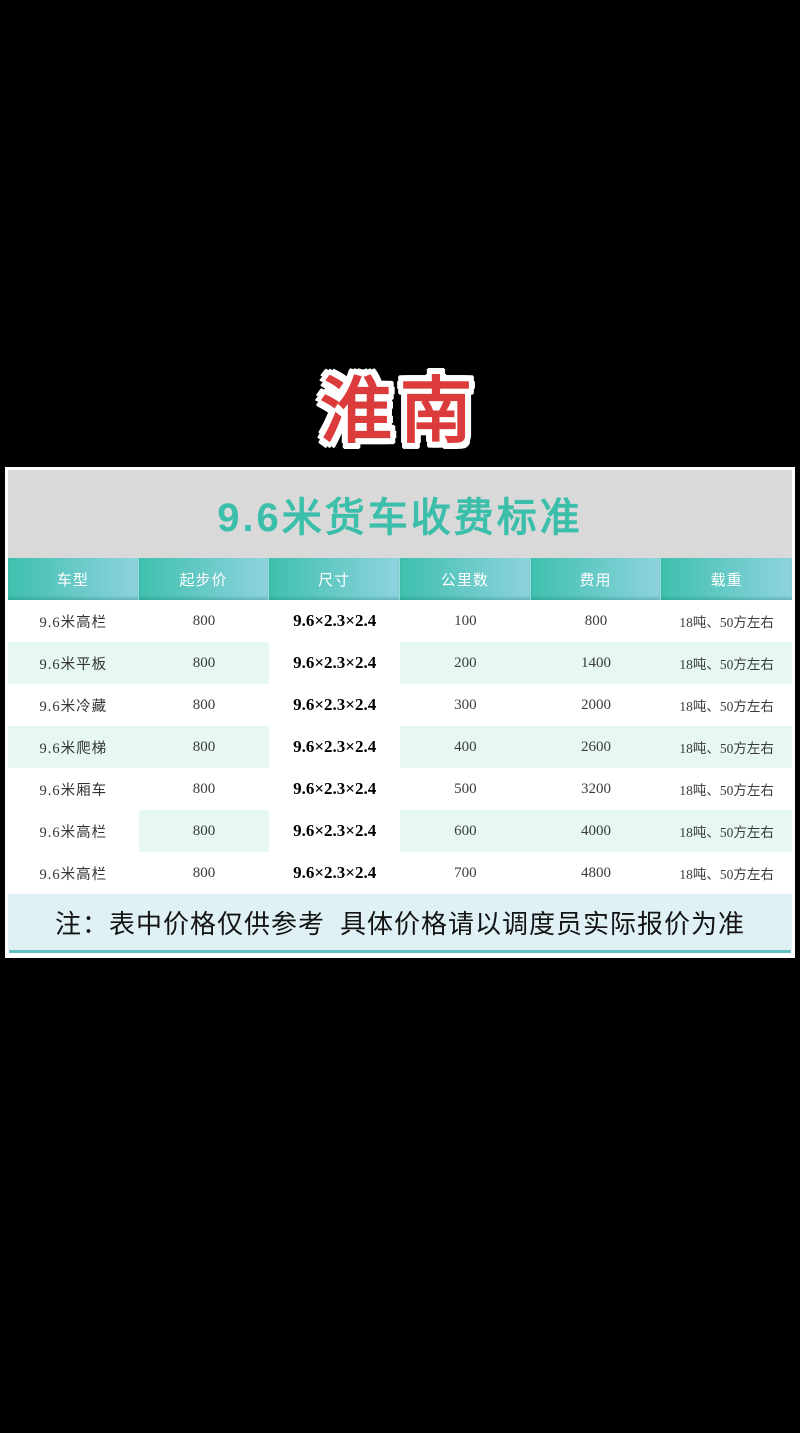 The image size is (800, 1433). I want to click on table-row: 9.6米高栏 800 9.6×2.3×2.4 100 800 18吨、50方左右, so click(400, 621).